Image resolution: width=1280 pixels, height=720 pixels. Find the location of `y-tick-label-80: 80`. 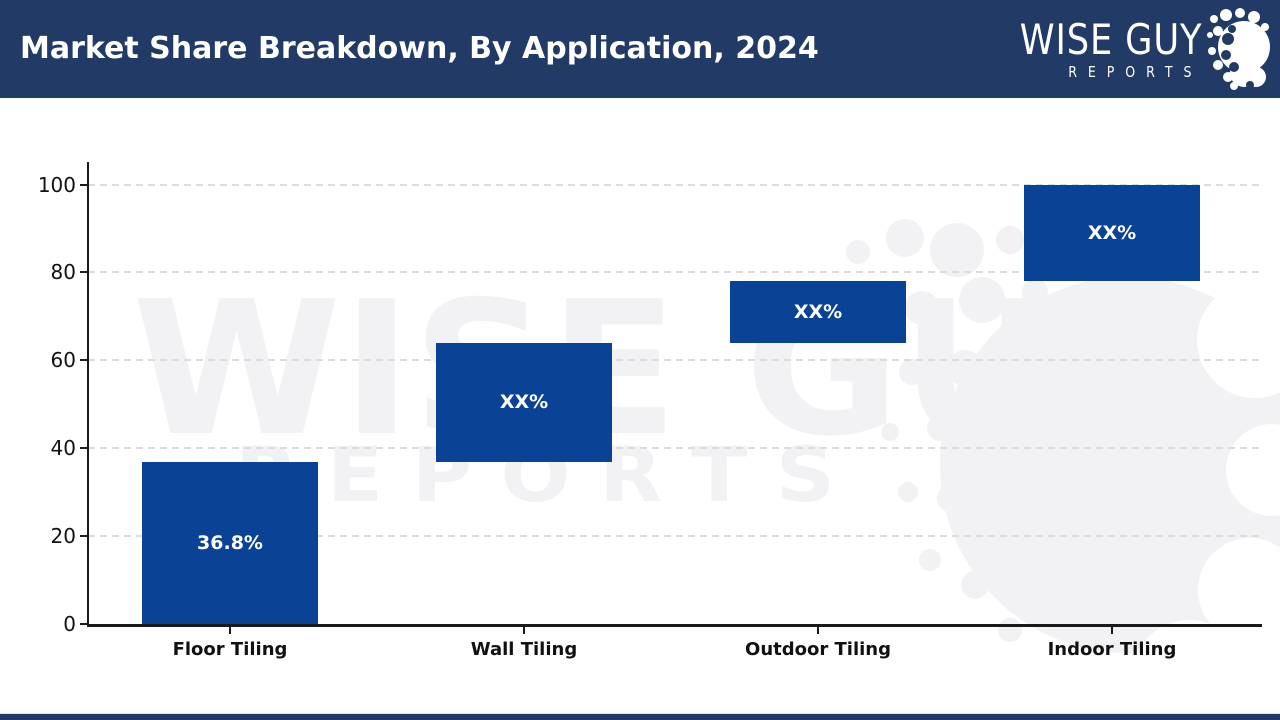

y-tick-label-80: 80 is located at coordinates (63, 272).